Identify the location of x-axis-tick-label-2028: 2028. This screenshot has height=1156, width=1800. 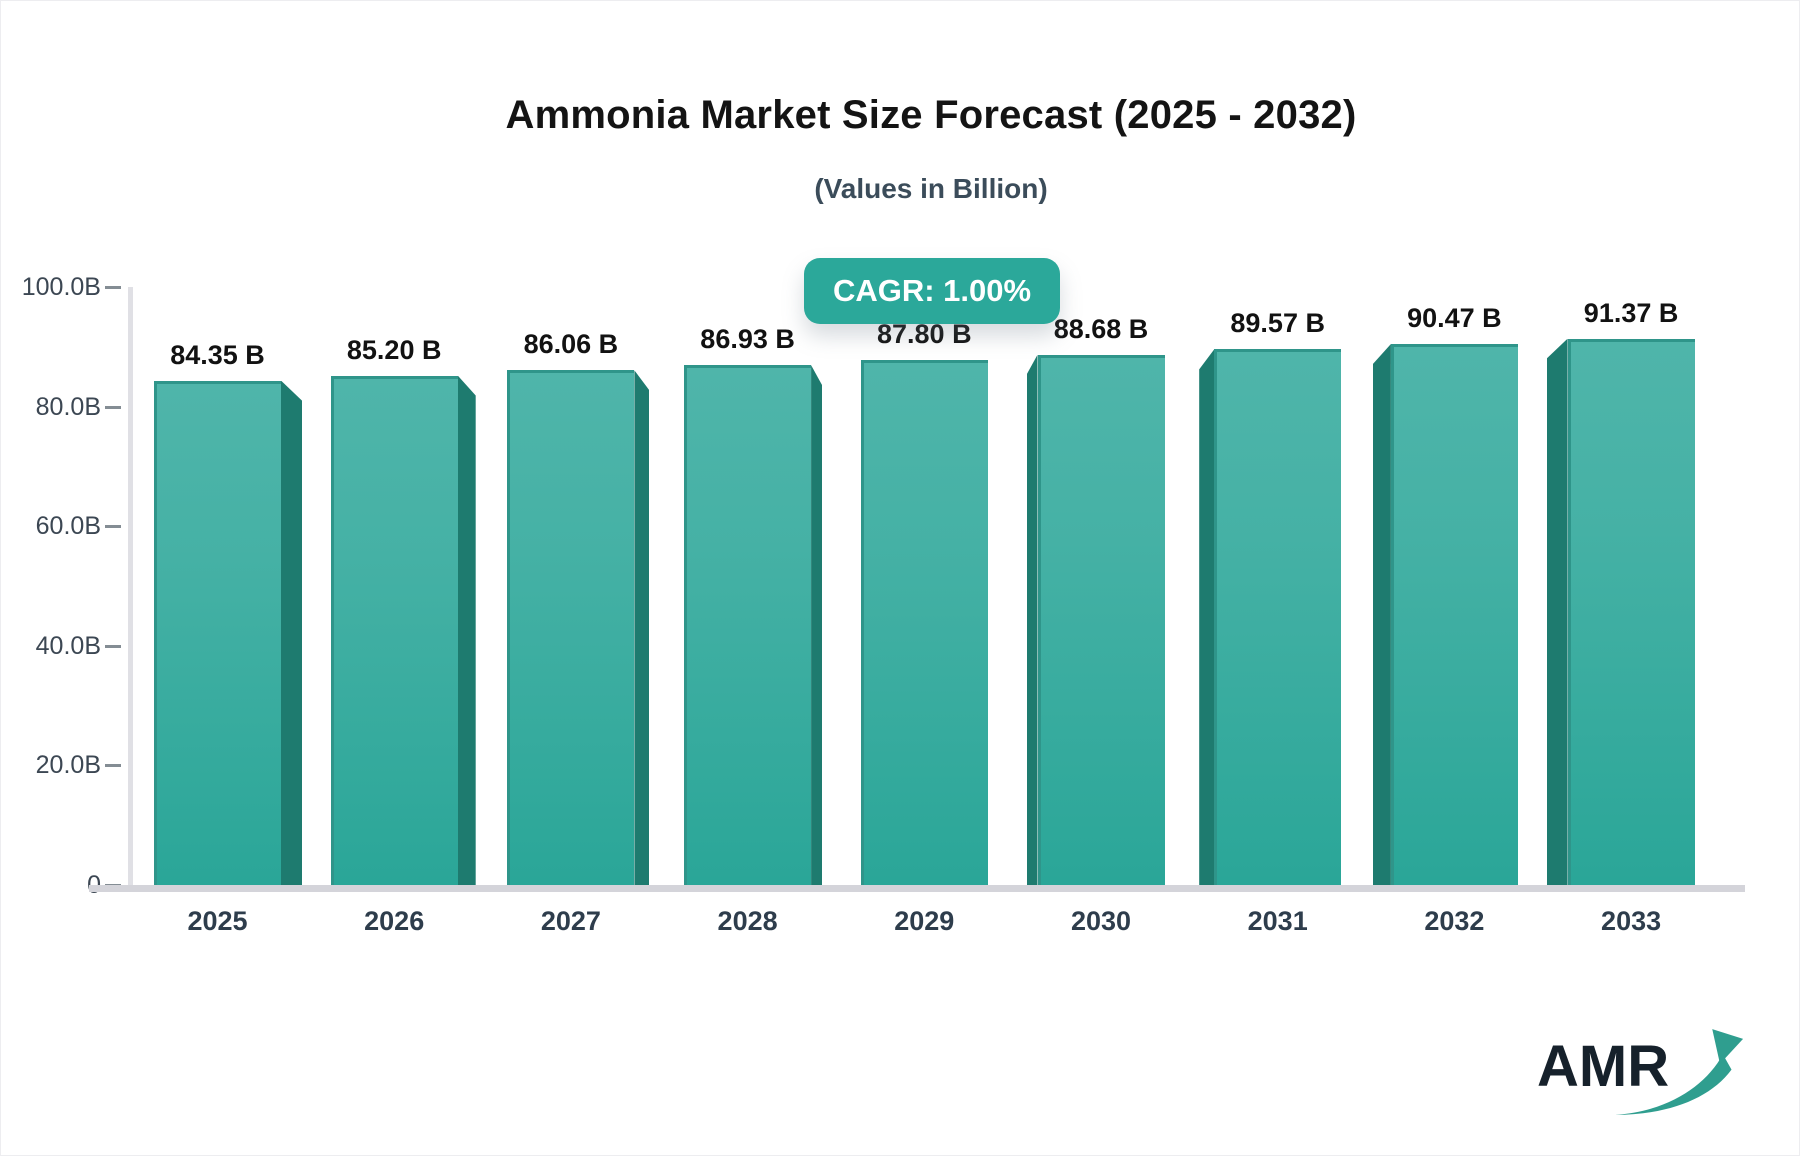
(747, 921).